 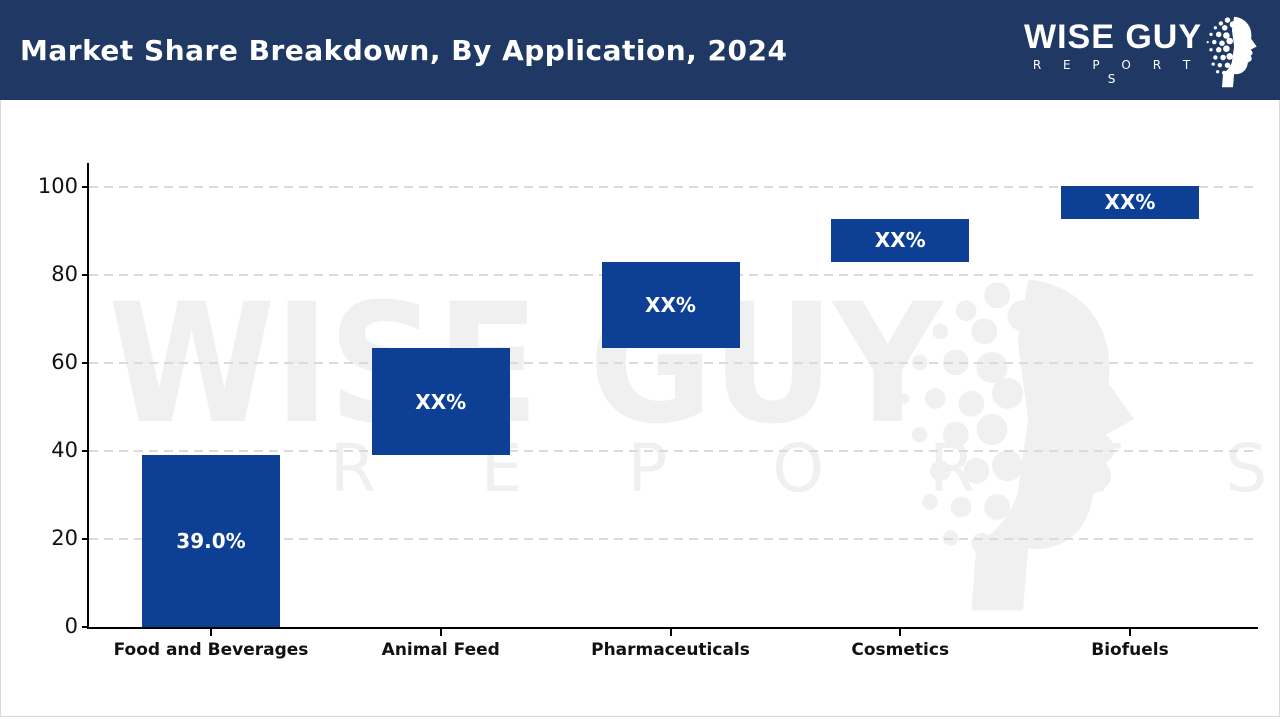 I want to click on logo-text: WISE GUY R E P O R T S, so click(x=1113, y=52).